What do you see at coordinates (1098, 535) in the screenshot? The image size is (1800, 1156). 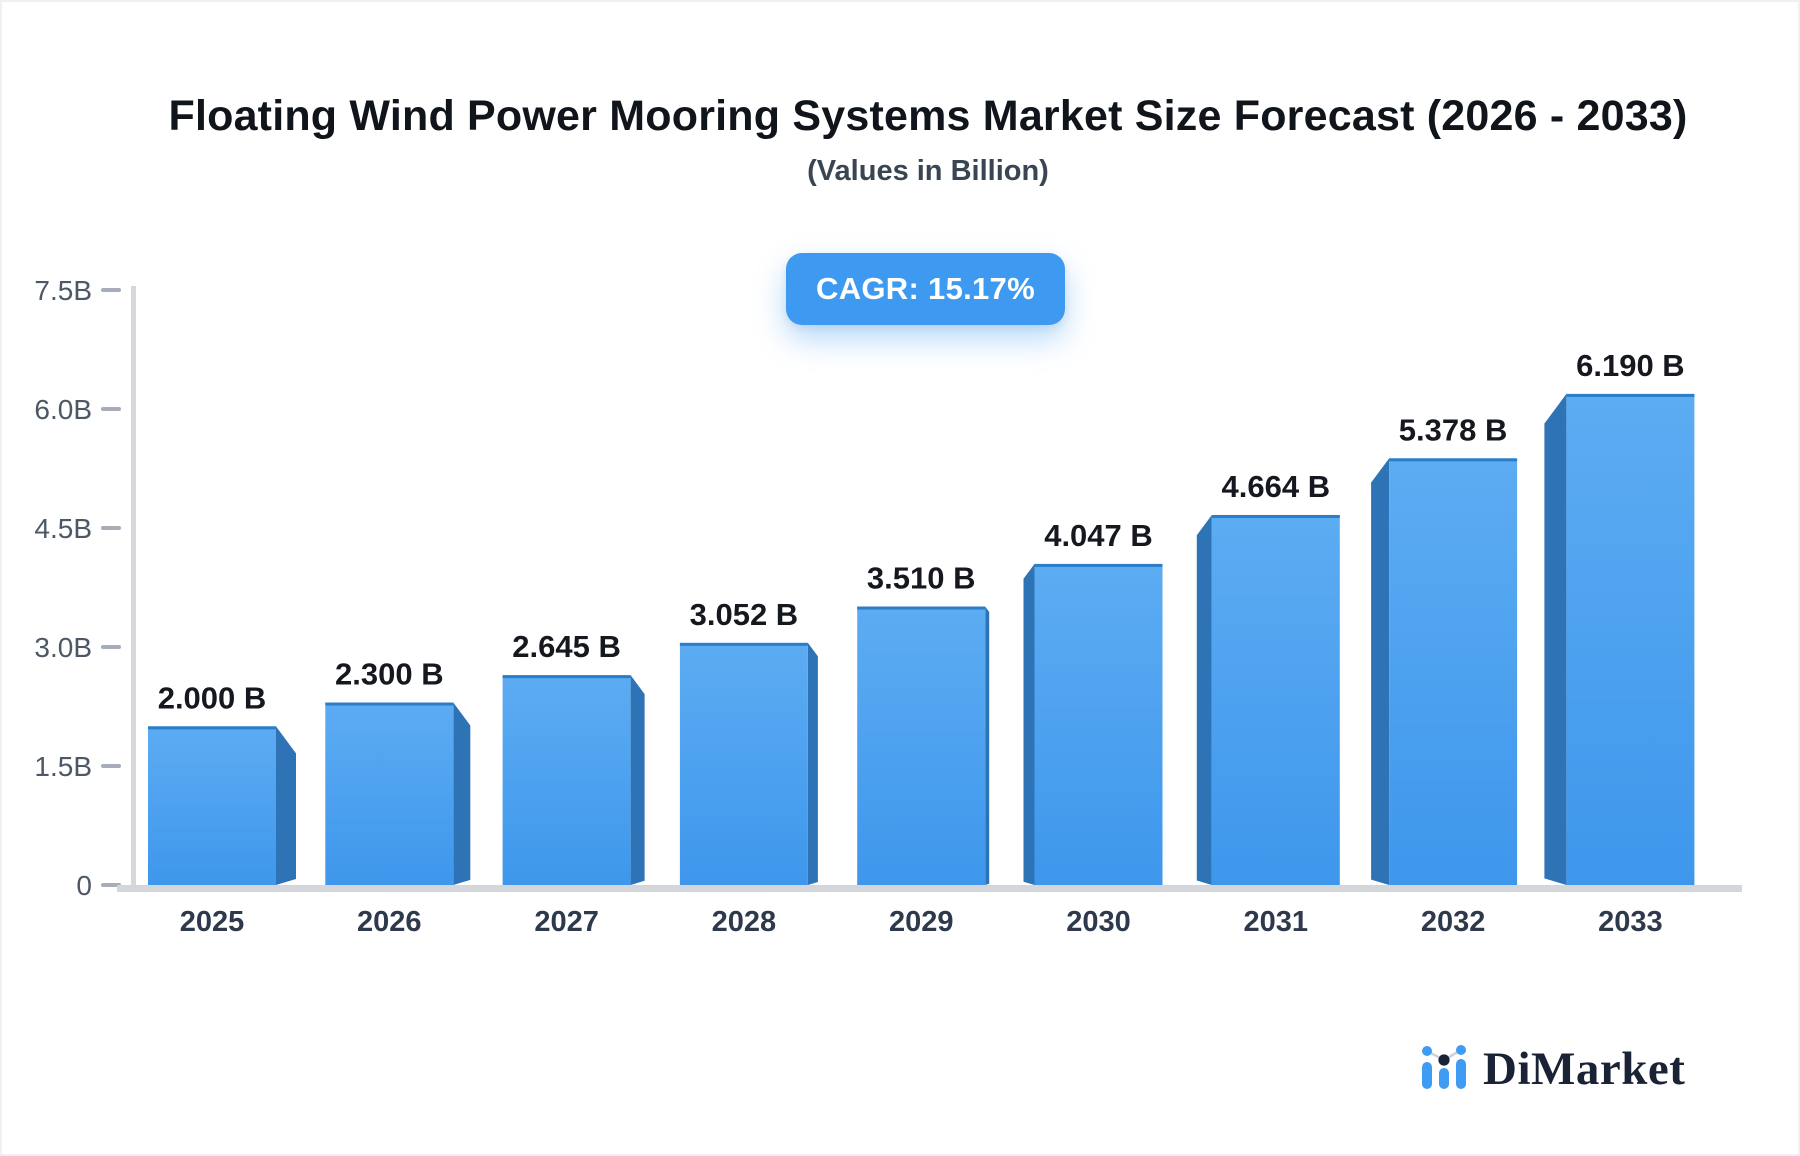 I see `bar-value-label: 4.047 B` at bounding box center [1098, 535].